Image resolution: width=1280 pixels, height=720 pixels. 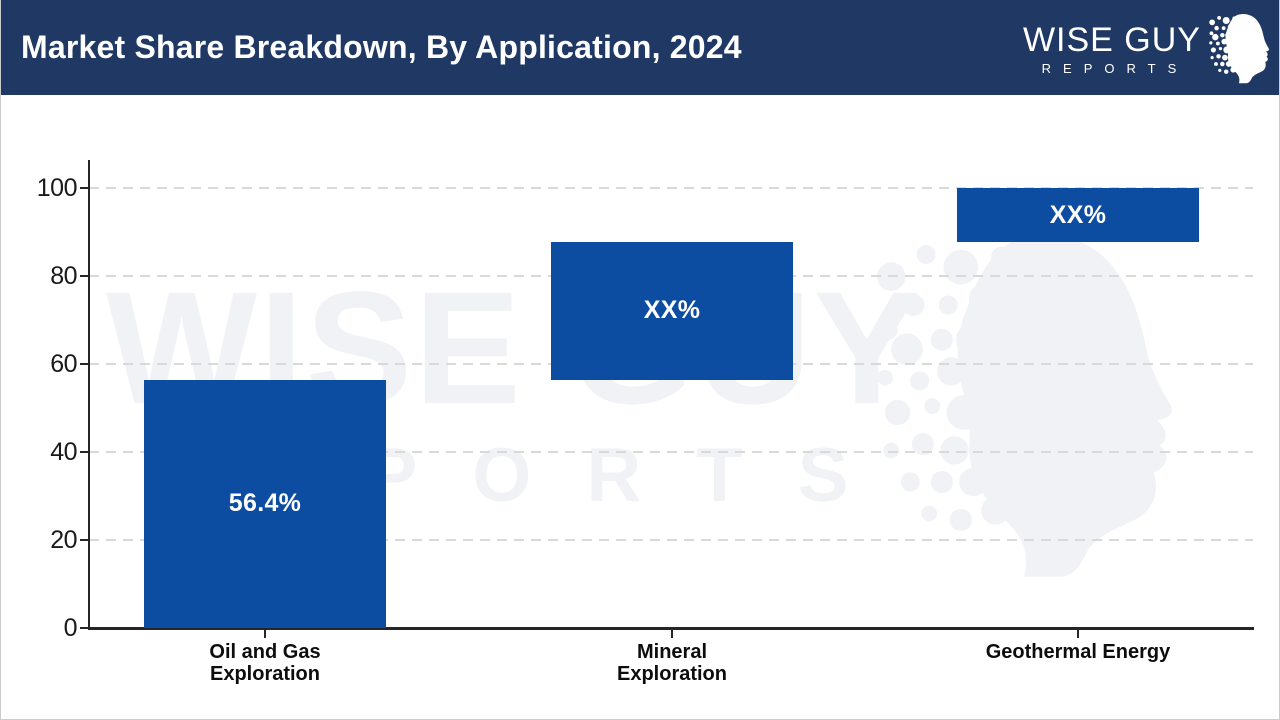 I want to click on x-axis-tick-mineral-exploration, so click(x=672, y=634).